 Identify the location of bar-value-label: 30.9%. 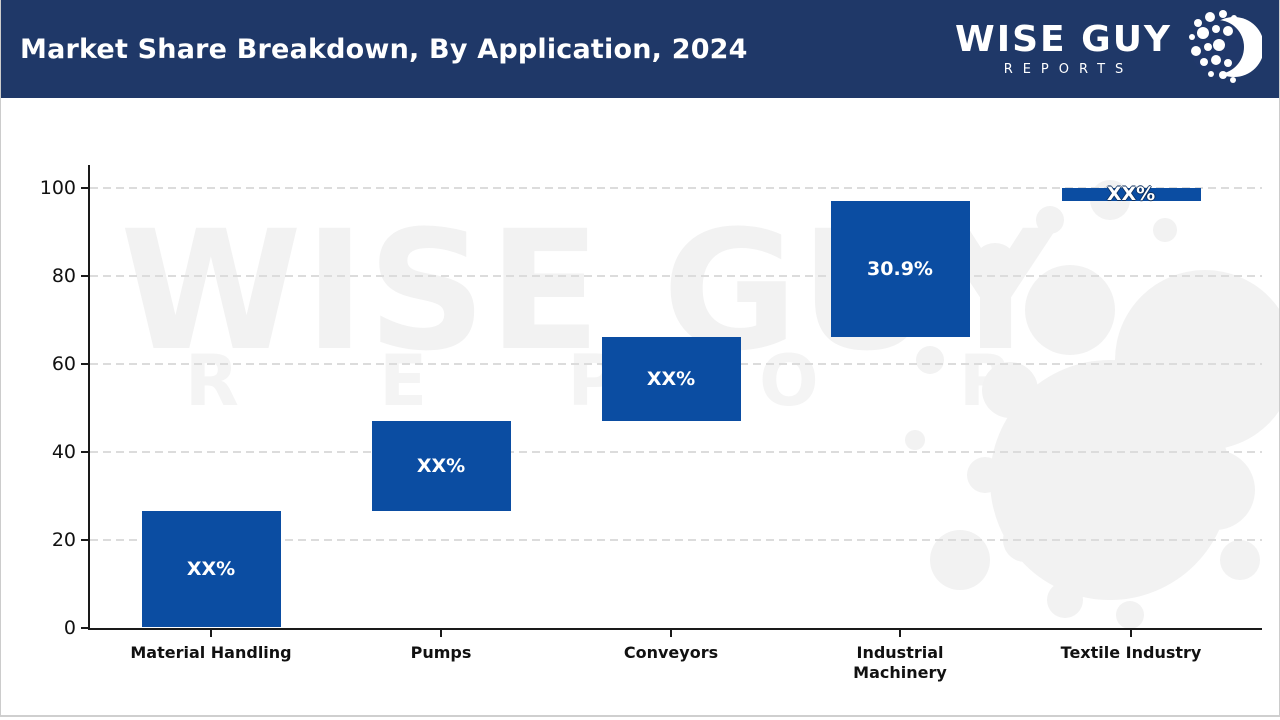
(900, 269).